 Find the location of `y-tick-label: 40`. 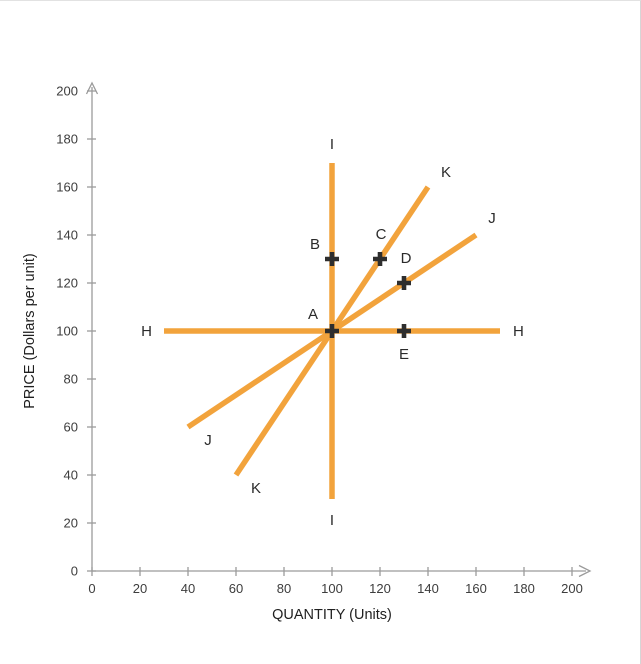

y-tick-label: 40 is located at coordinates (71, 475).